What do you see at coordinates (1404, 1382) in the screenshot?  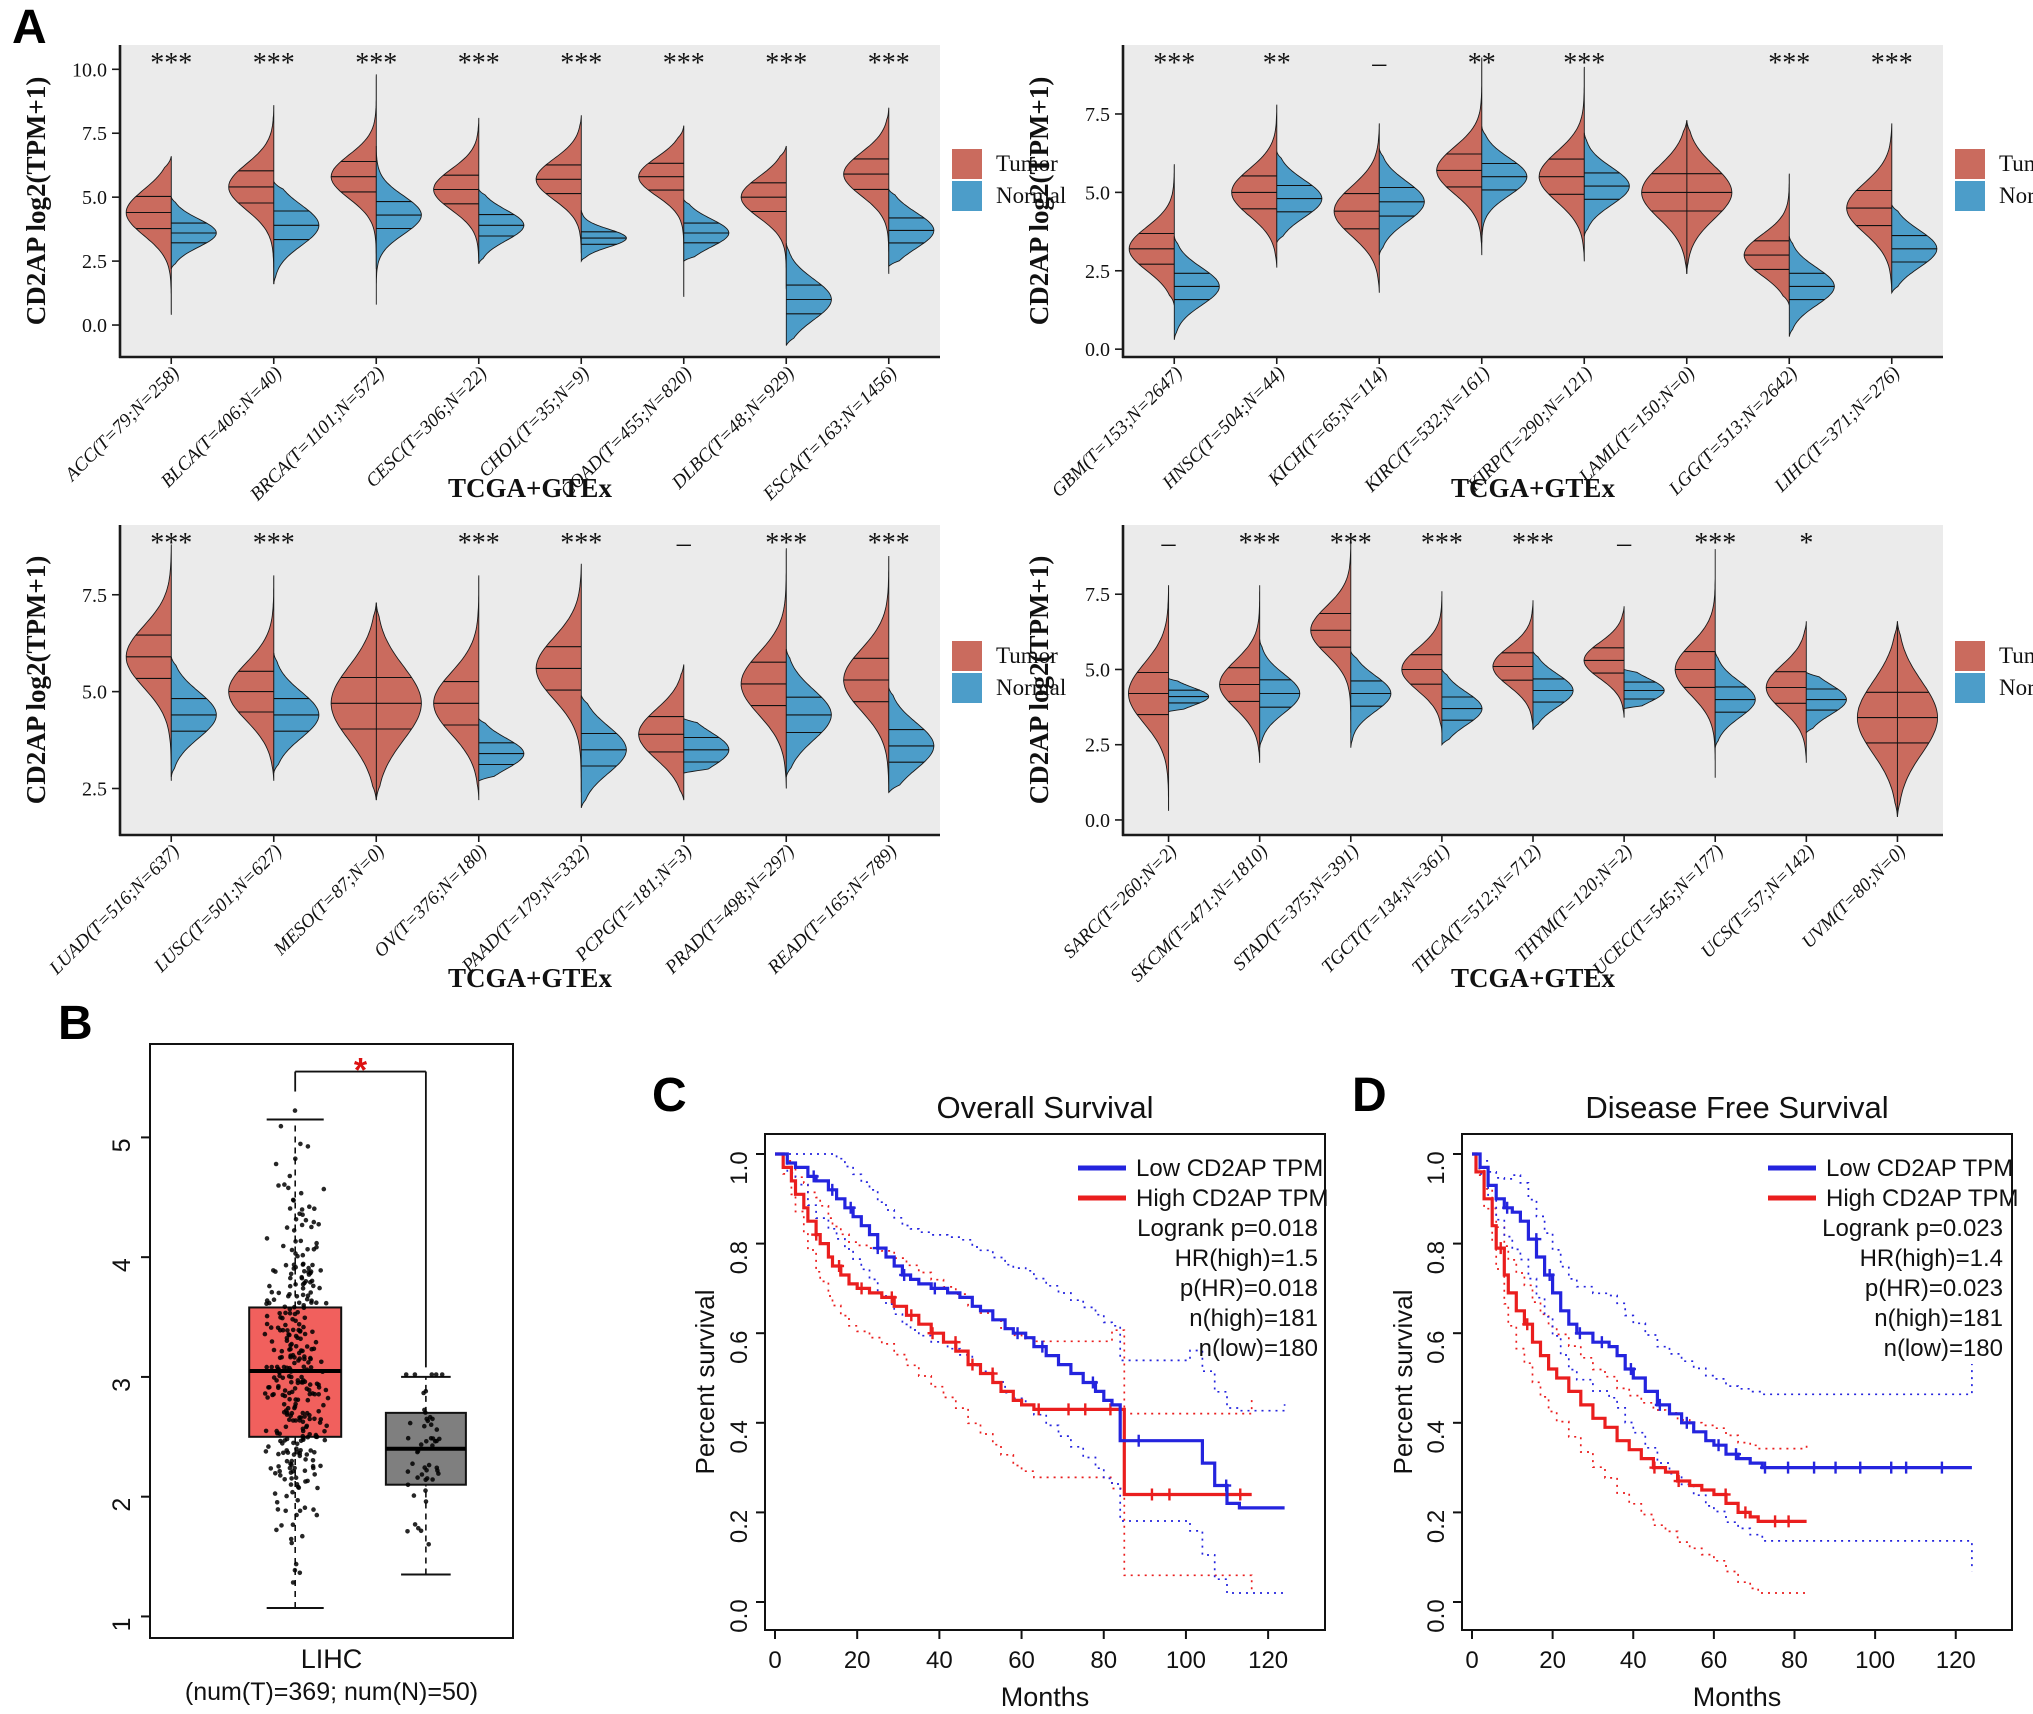 I see `y-axis-title: Percent survival` at bounding box center [1404, 1382].